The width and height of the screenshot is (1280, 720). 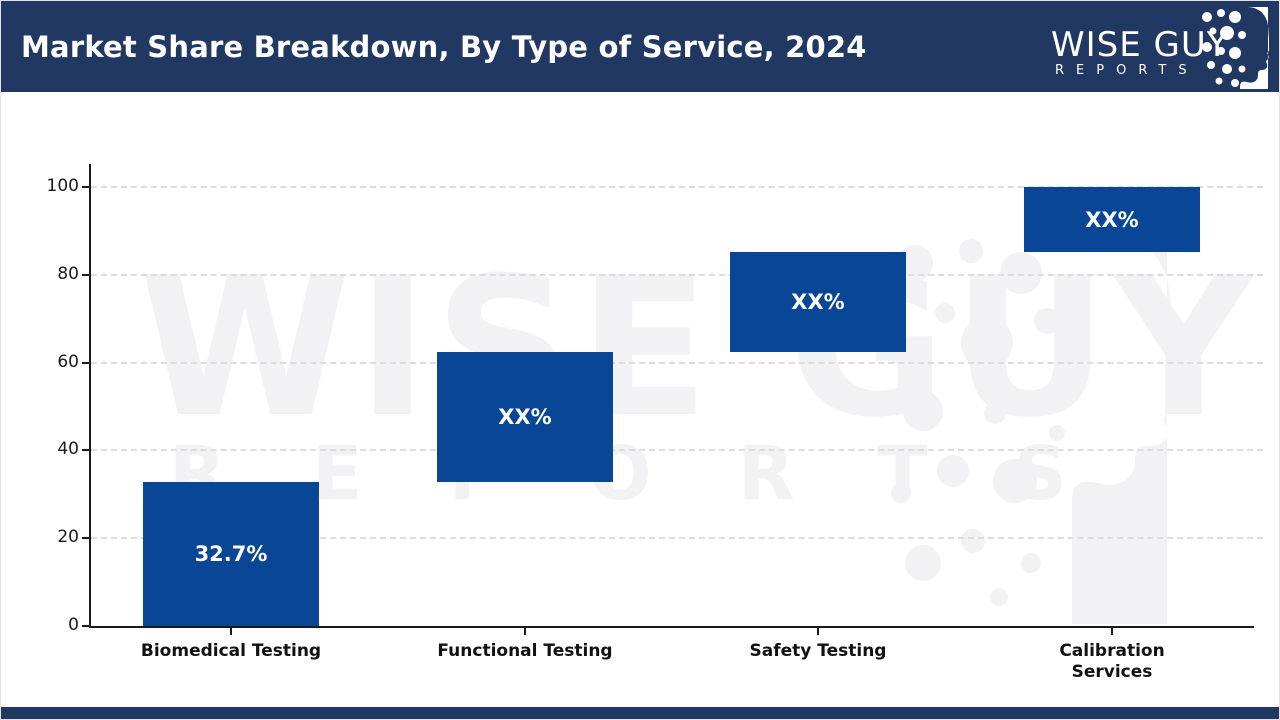 What do you see at coordinates (73, 625) in the screenshot?
I see `y-tick-label: 0` at bounding box center [73, 625].